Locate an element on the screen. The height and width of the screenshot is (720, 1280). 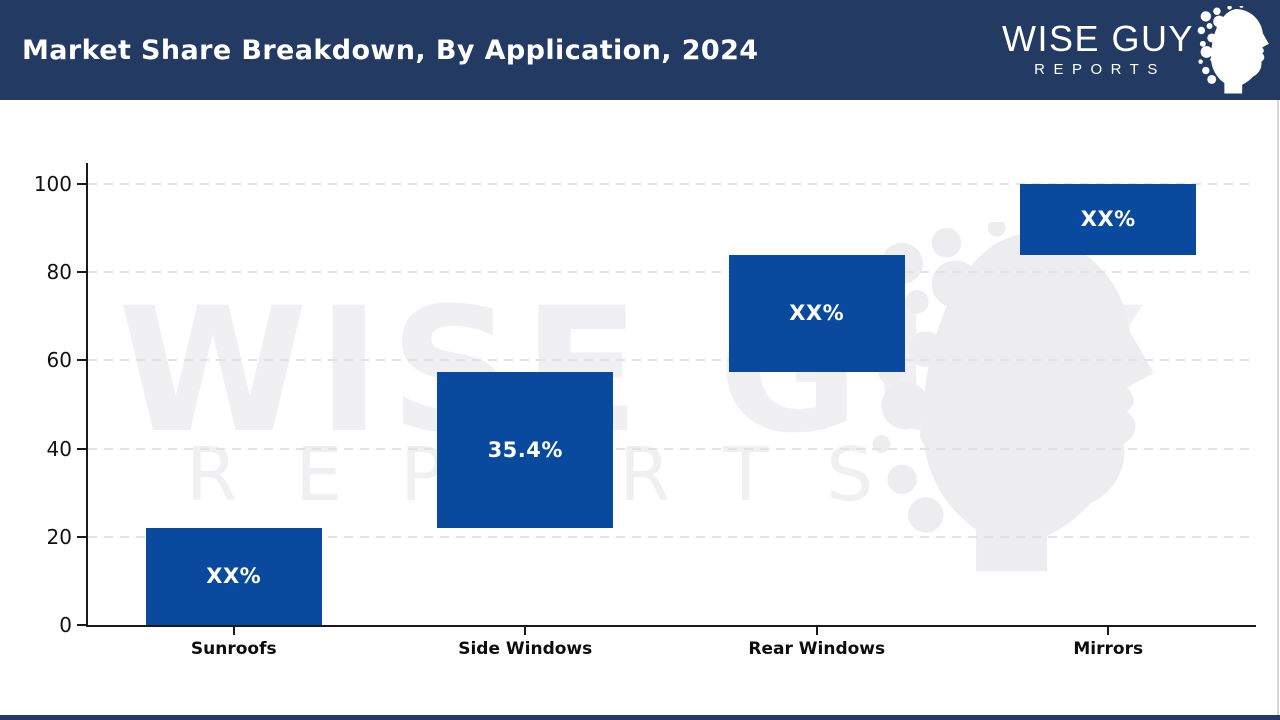
x-category-label: Side Windows is located at coordinates (525, 649).